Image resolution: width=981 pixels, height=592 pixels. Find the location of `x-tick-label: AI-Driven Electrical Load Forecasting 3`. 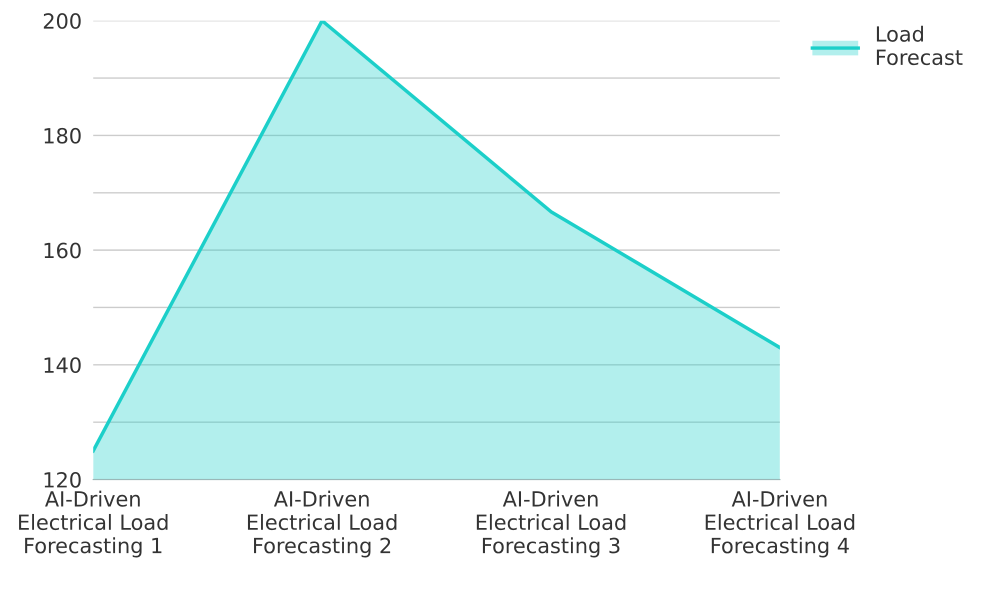

x-tick-label: AI-Driven Electrical Load Forecasting 3 is located at coordinates (551, 524).